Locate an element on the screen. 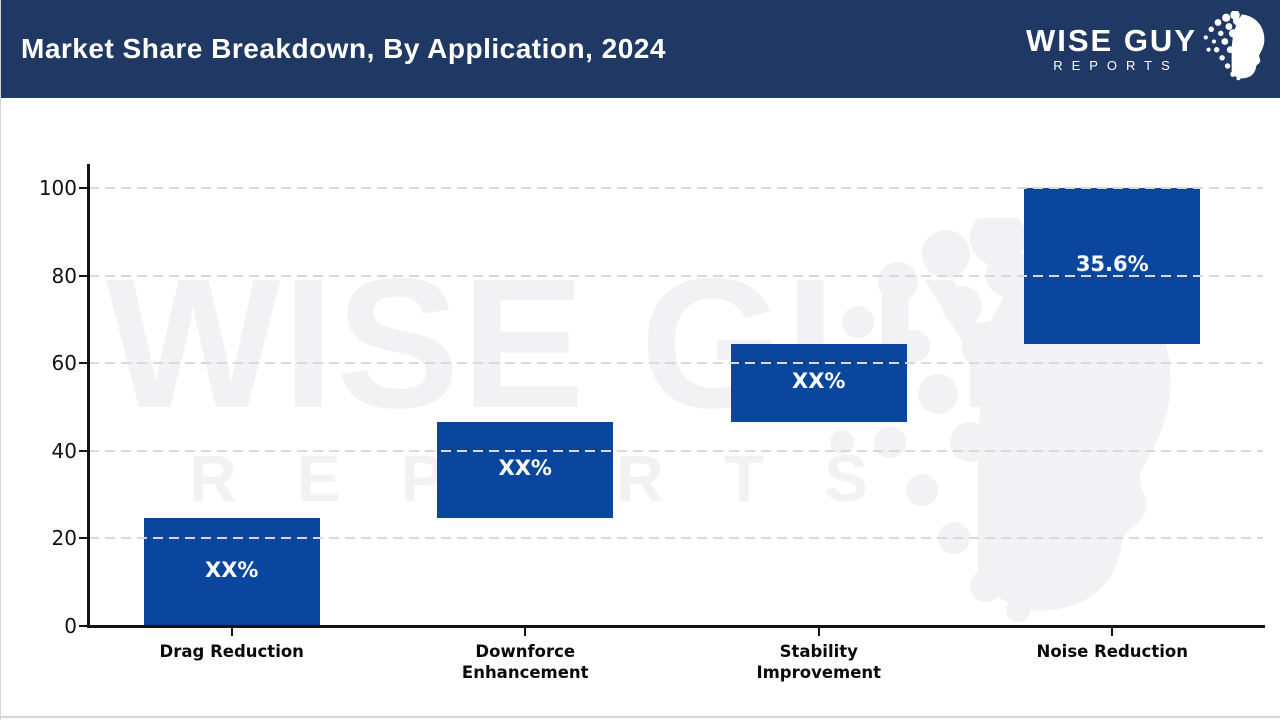  y-axis-tick-label: 100 is located at coordinates (57, 188).